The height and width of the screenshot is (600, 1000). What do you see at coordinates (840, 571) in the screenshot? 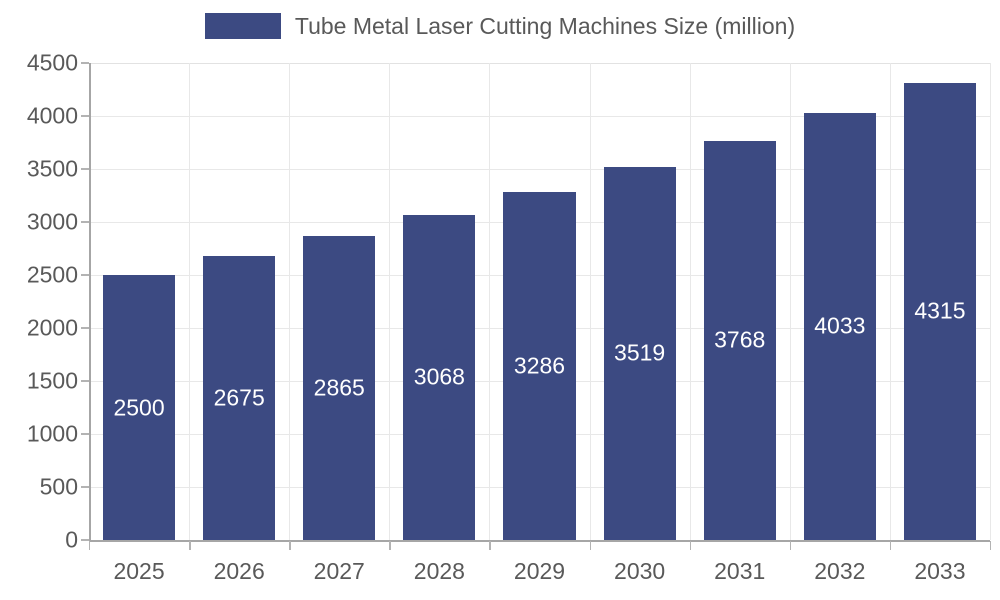
I see `x-tick-label: 2032` at bounding box center [840, 571].